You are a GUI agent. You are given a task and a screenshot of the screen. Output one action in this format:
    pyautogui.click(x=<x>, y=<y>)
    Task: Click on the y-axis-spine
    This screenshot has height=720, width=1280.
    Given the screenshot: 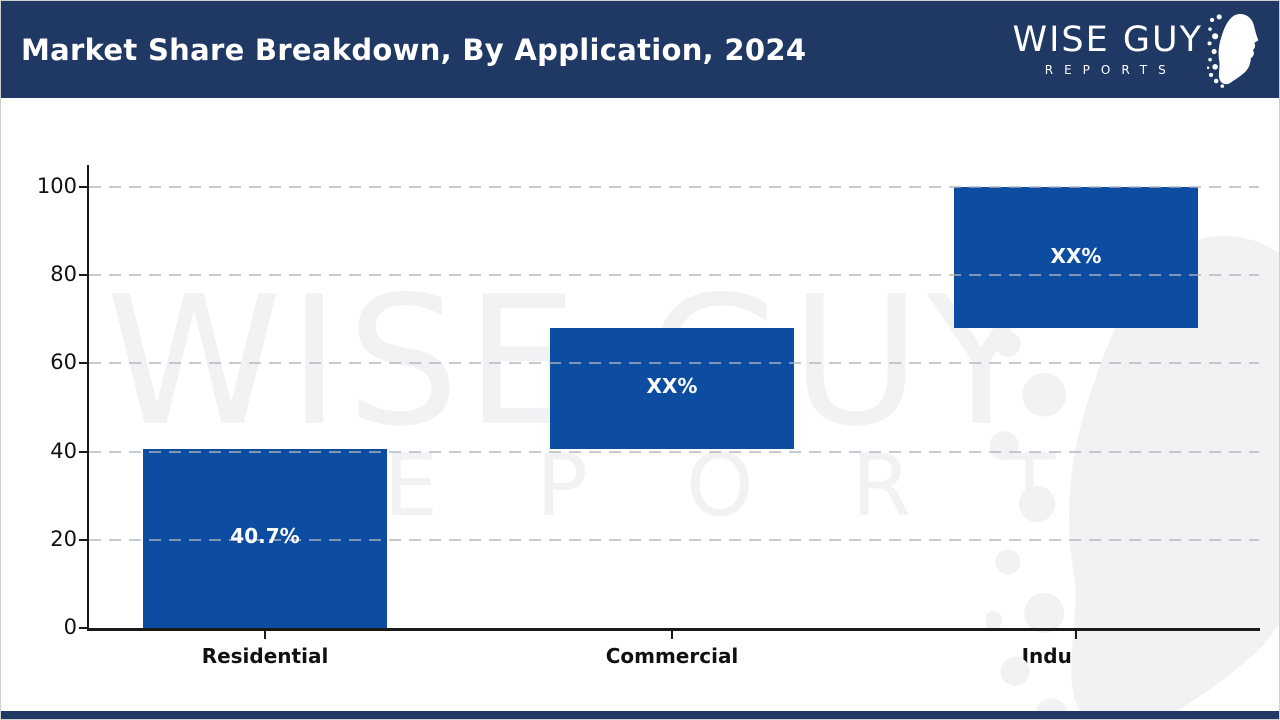 What is the action you would take?
    pyautogui.click(x=88, y=398)
    